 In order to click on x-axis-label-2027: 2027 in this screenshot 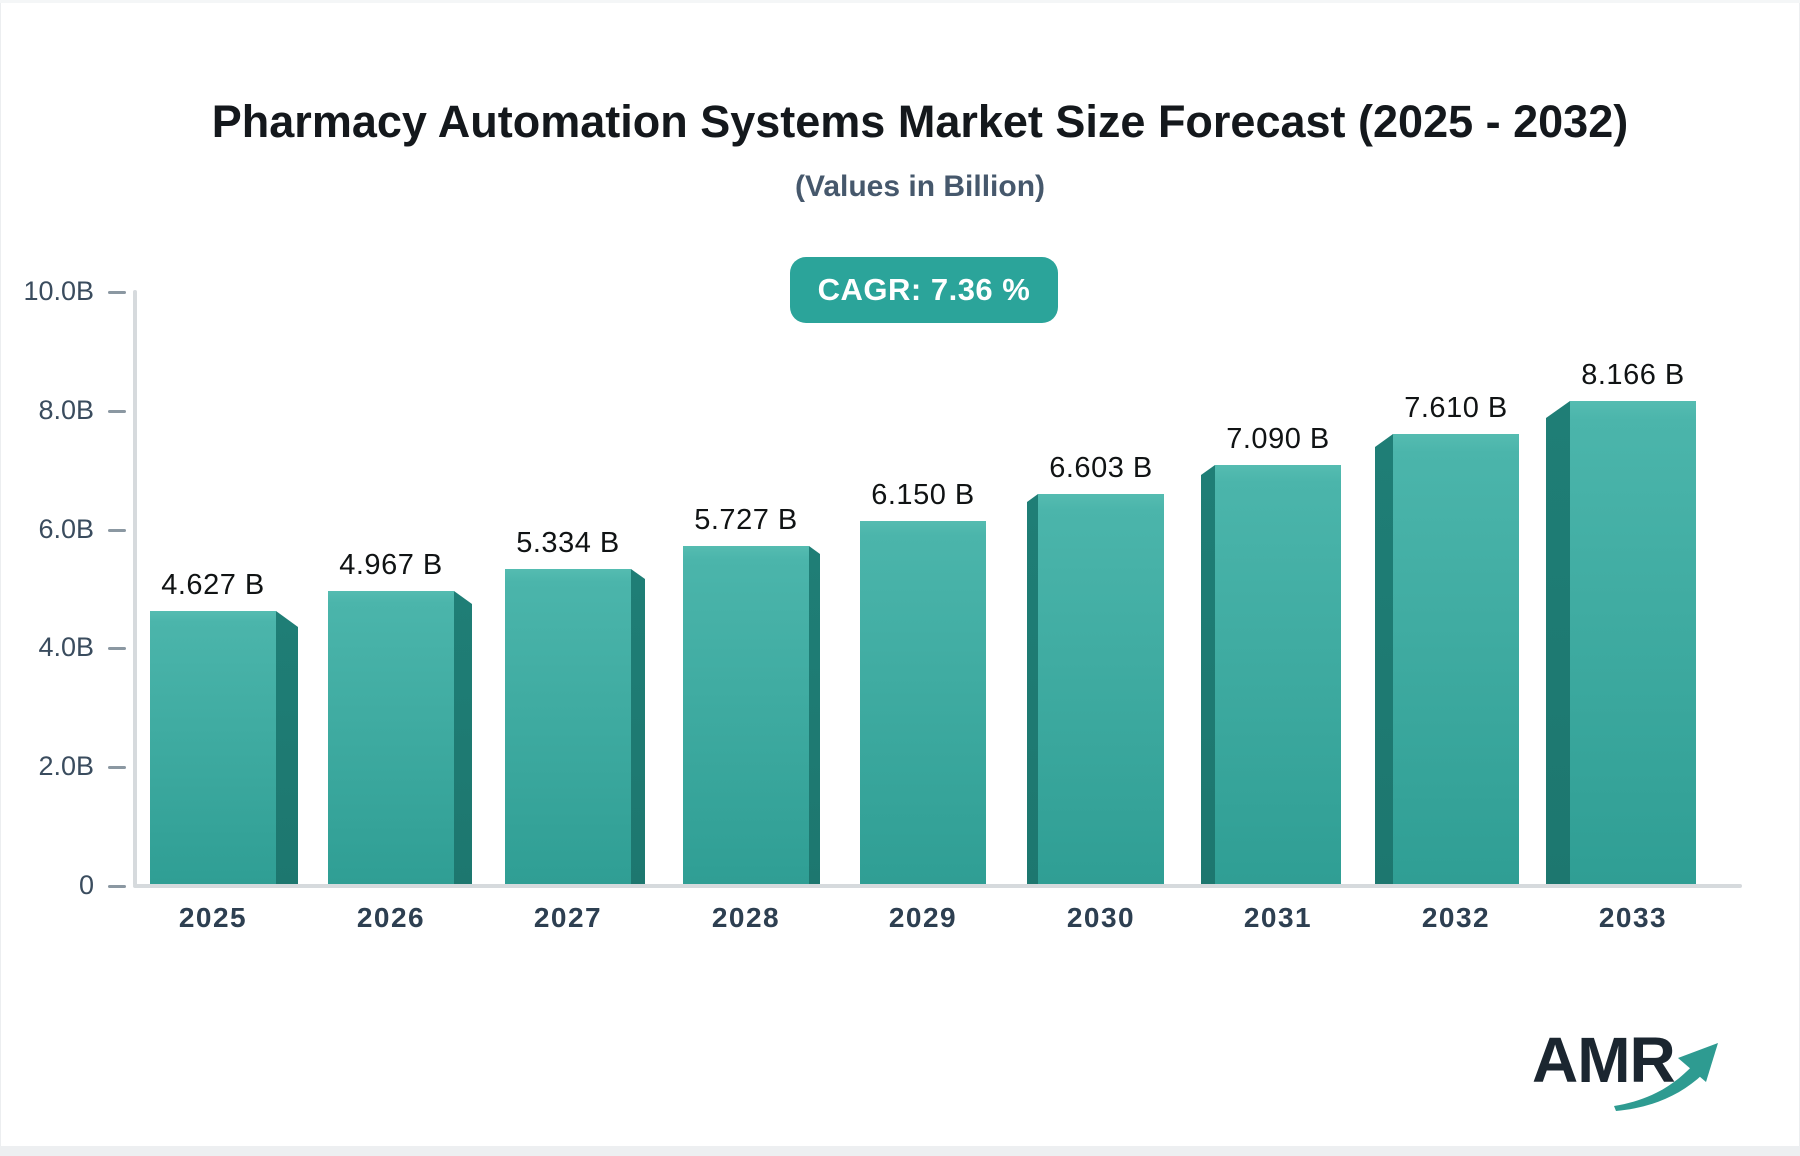, I will do `click(568, 917)`.